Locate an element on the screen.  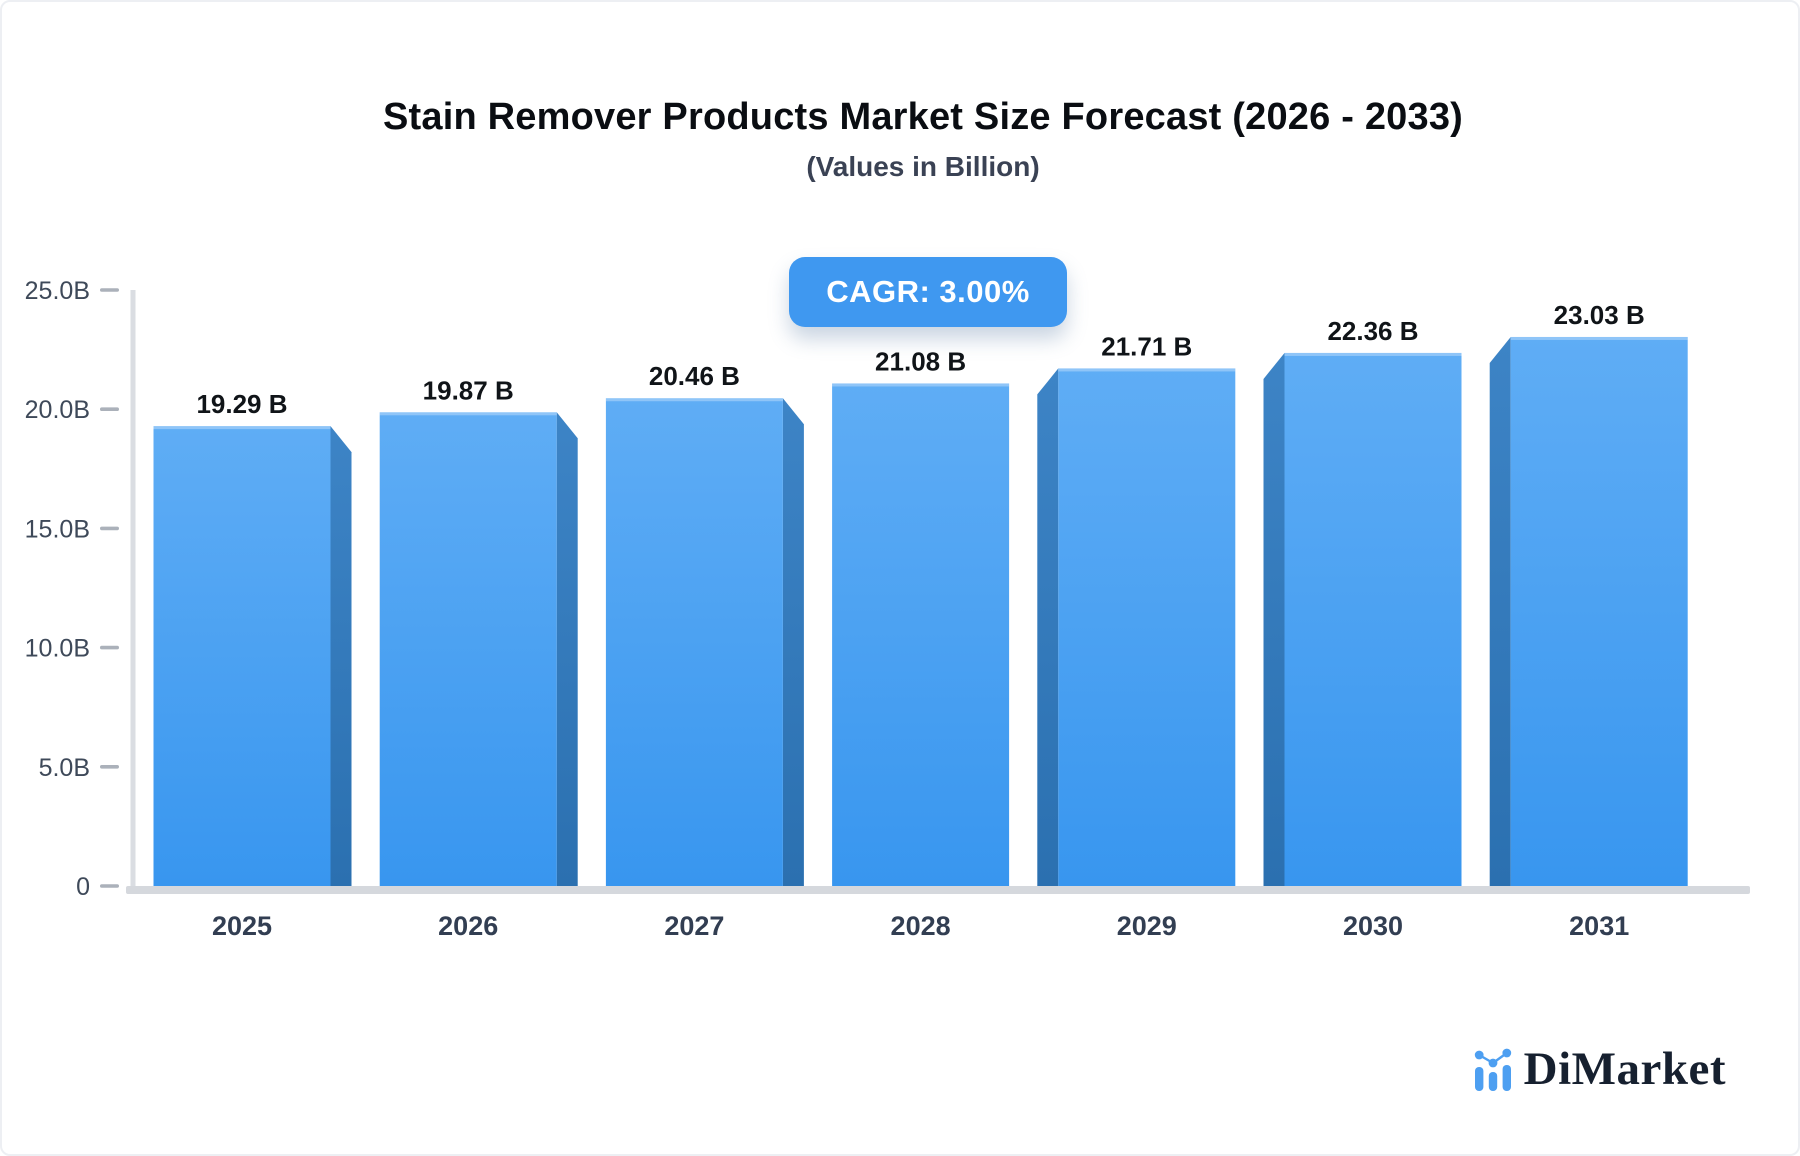
y-axis-label: 15.0B is located at coordinates (57, 529).